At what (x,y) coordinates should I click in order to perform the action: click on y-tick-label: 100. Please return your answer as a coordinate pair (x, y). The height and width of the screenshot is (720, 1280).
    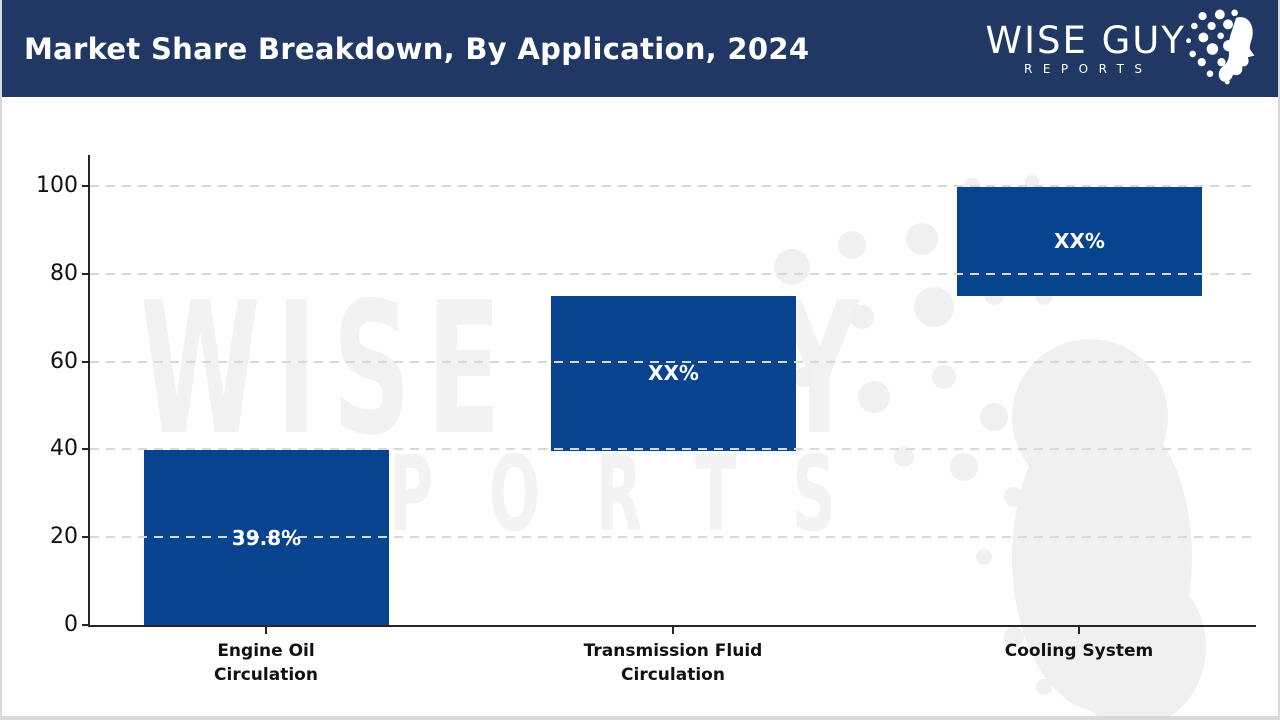
    Looking at the image, I should click on (57, 185).